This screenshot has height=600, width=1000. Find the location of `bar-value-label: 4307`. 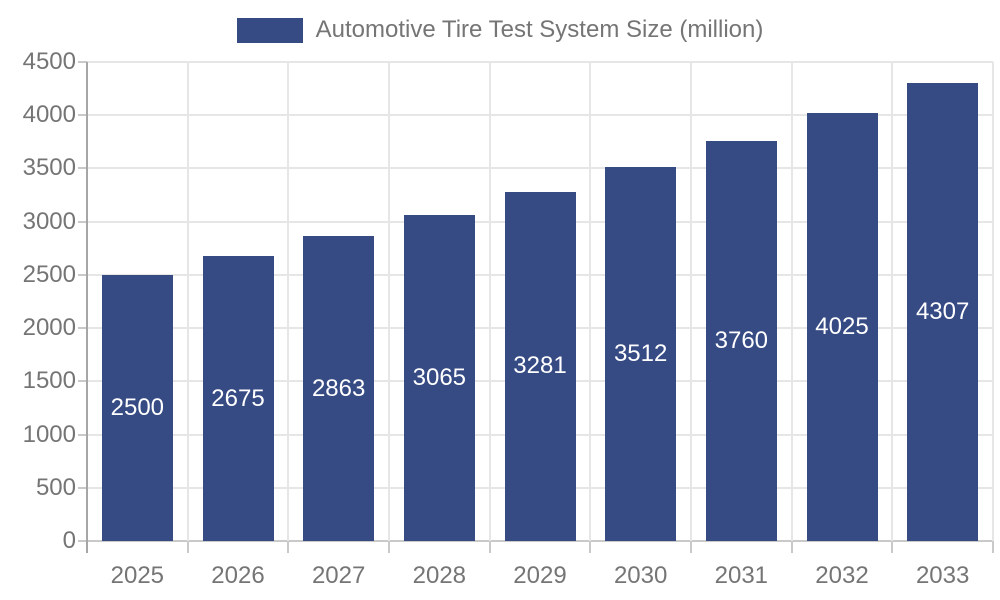

bar-value-label: 4307 is located at coordinates (942, 311).